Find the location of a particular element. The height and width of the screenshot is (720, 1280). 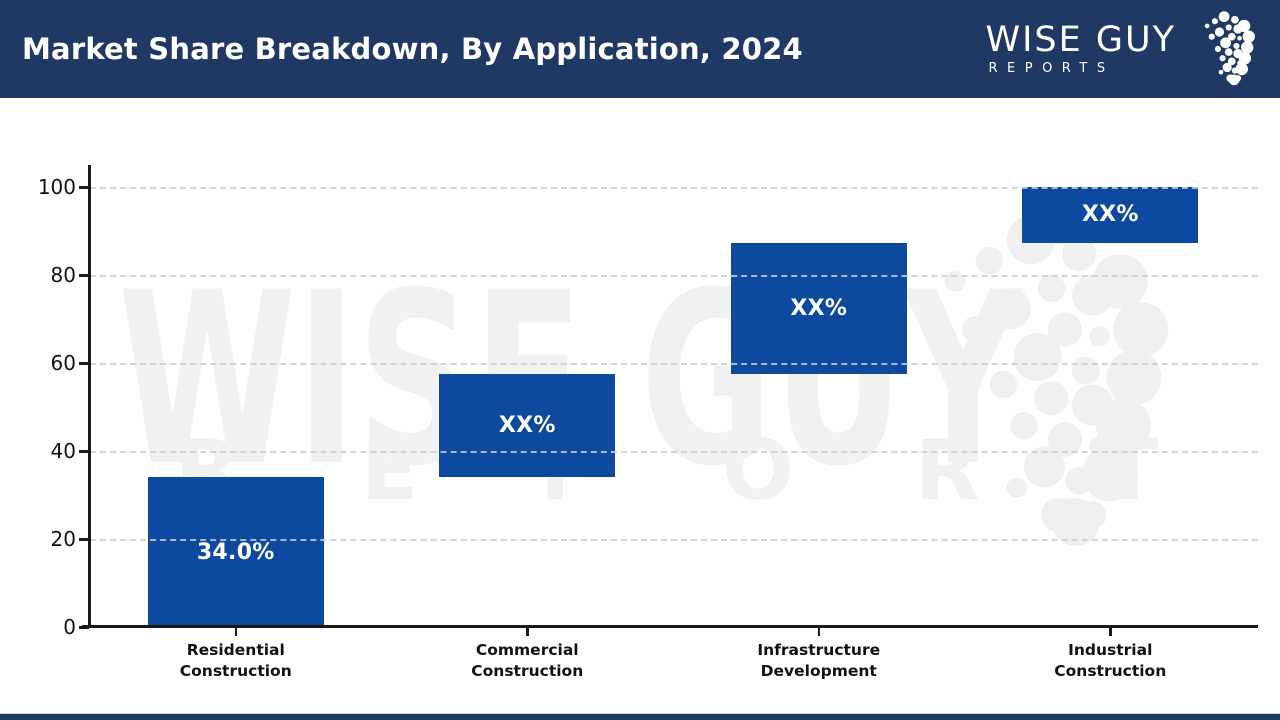

x-category-label: Infrastructure Development is located at coordinates (819, 660).